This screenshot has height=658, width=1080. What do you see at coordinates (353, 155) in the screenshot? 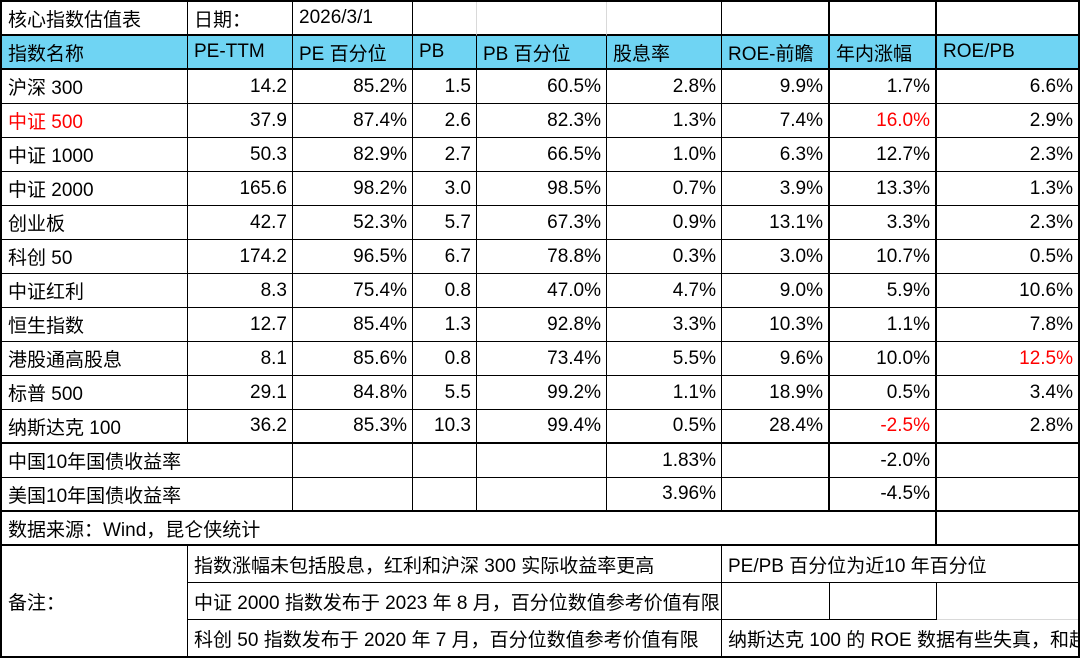
I see `value-cell: 82.9%` at bounding box center [353, 155].